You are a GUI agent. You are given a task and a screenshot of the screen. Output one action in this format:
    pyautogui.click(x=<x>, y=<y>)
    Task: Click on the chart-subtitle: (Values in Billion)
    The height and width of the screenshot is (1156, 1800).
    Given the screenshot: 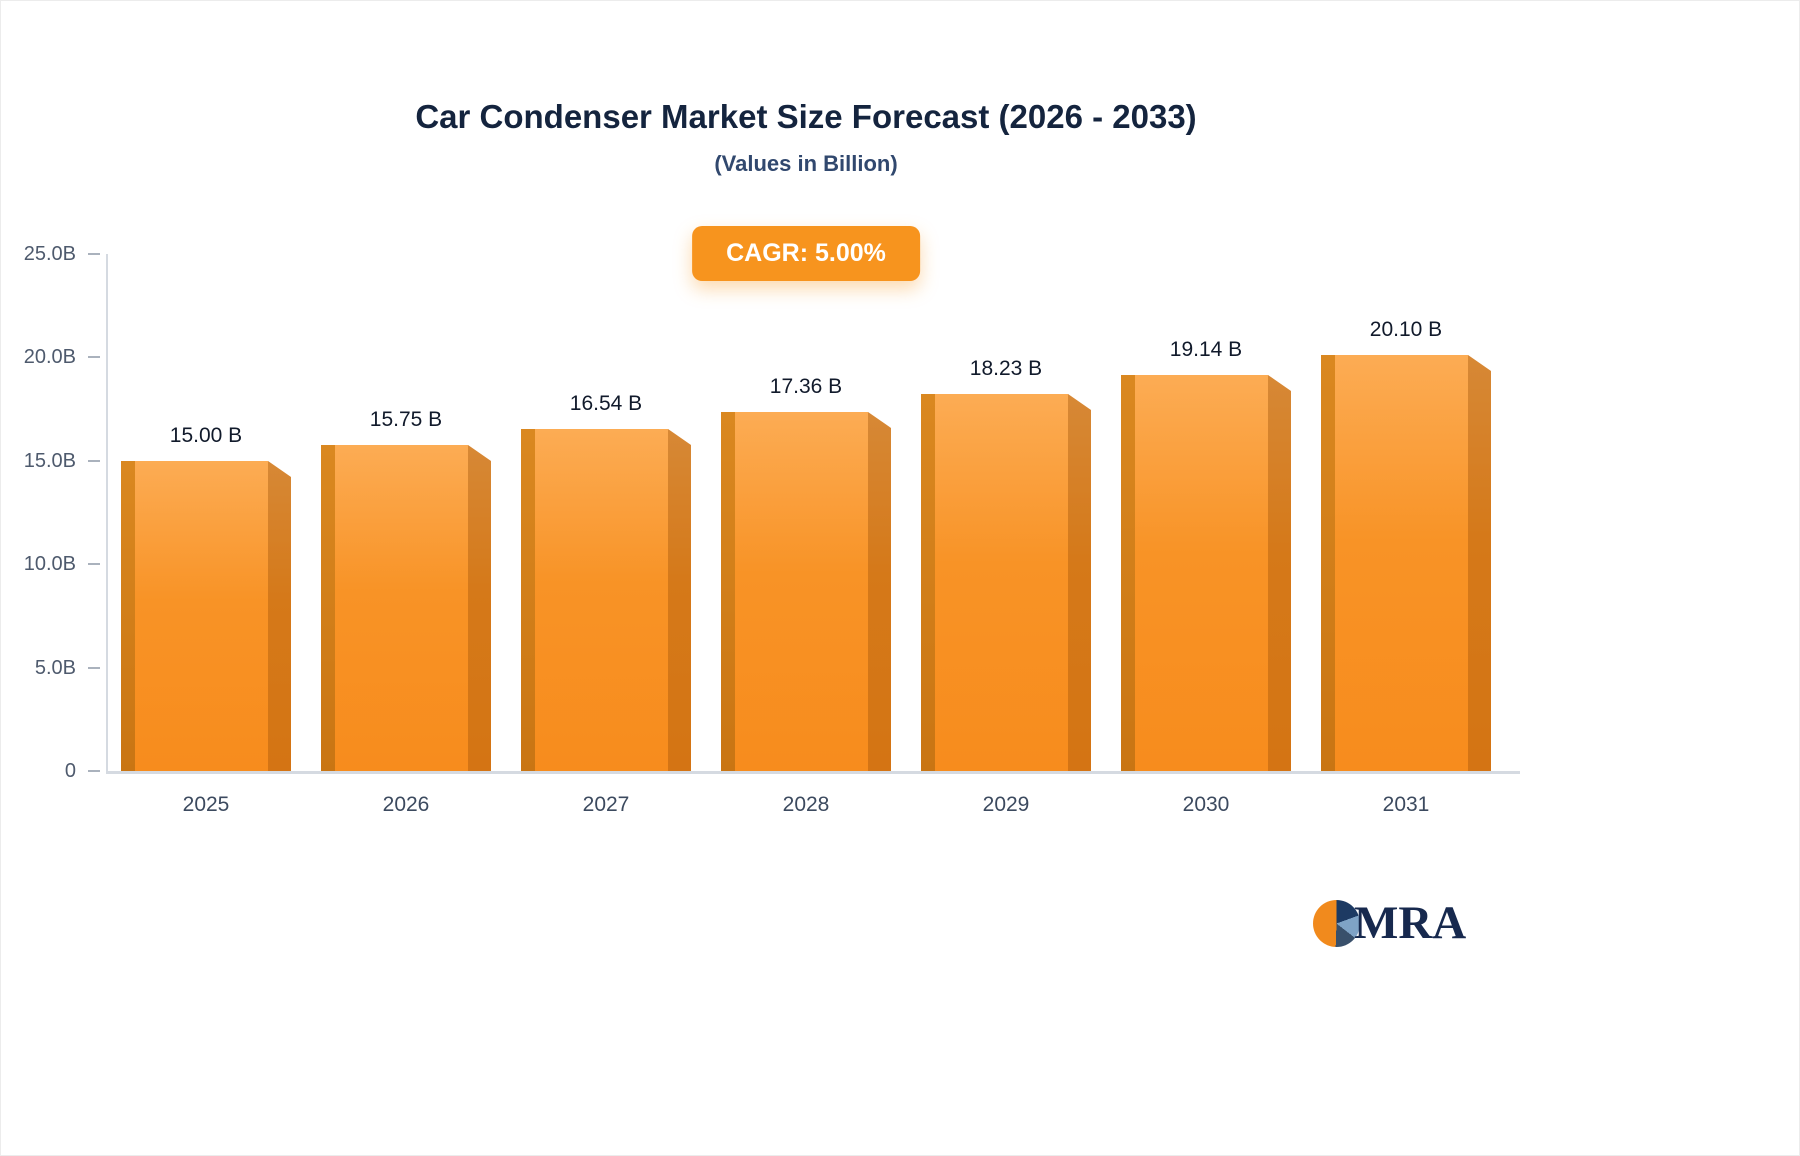 What is the action you would take?
    pyautogui.click(x=806, y=163)
    